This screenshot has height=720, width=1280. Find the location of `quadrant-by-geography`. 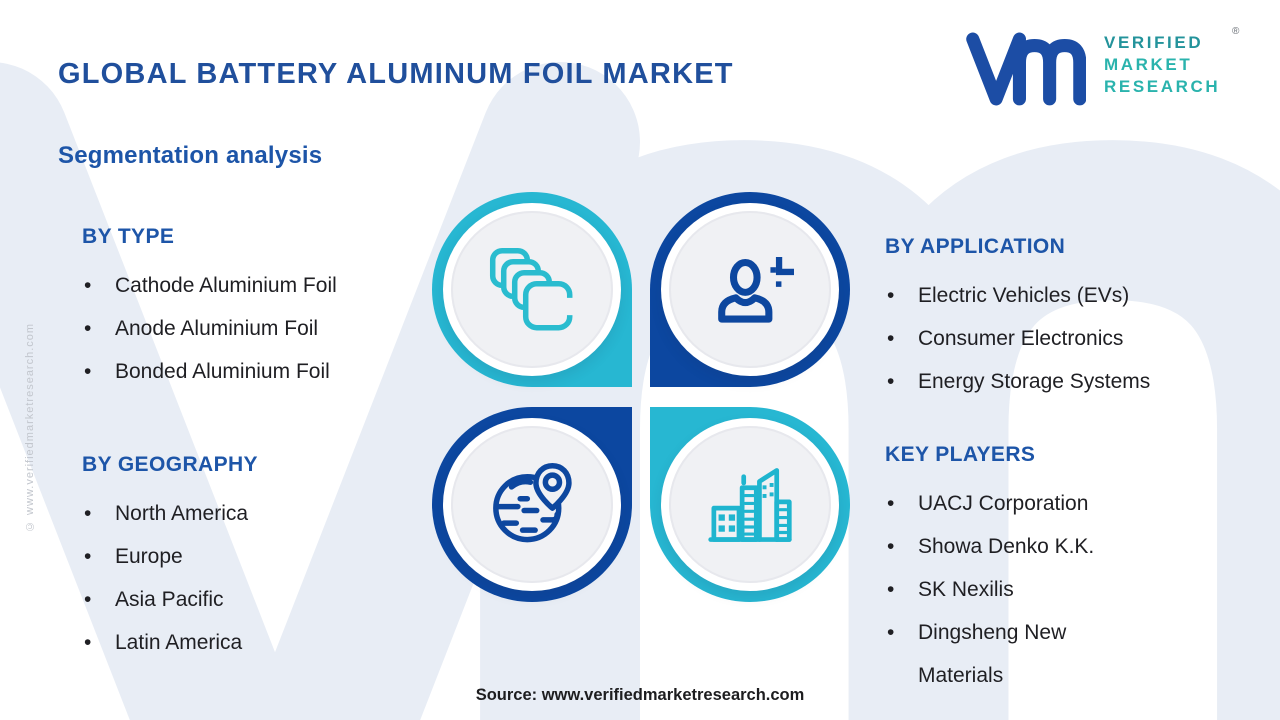

quadrant-by-geography is located at coordinates (532, 504).